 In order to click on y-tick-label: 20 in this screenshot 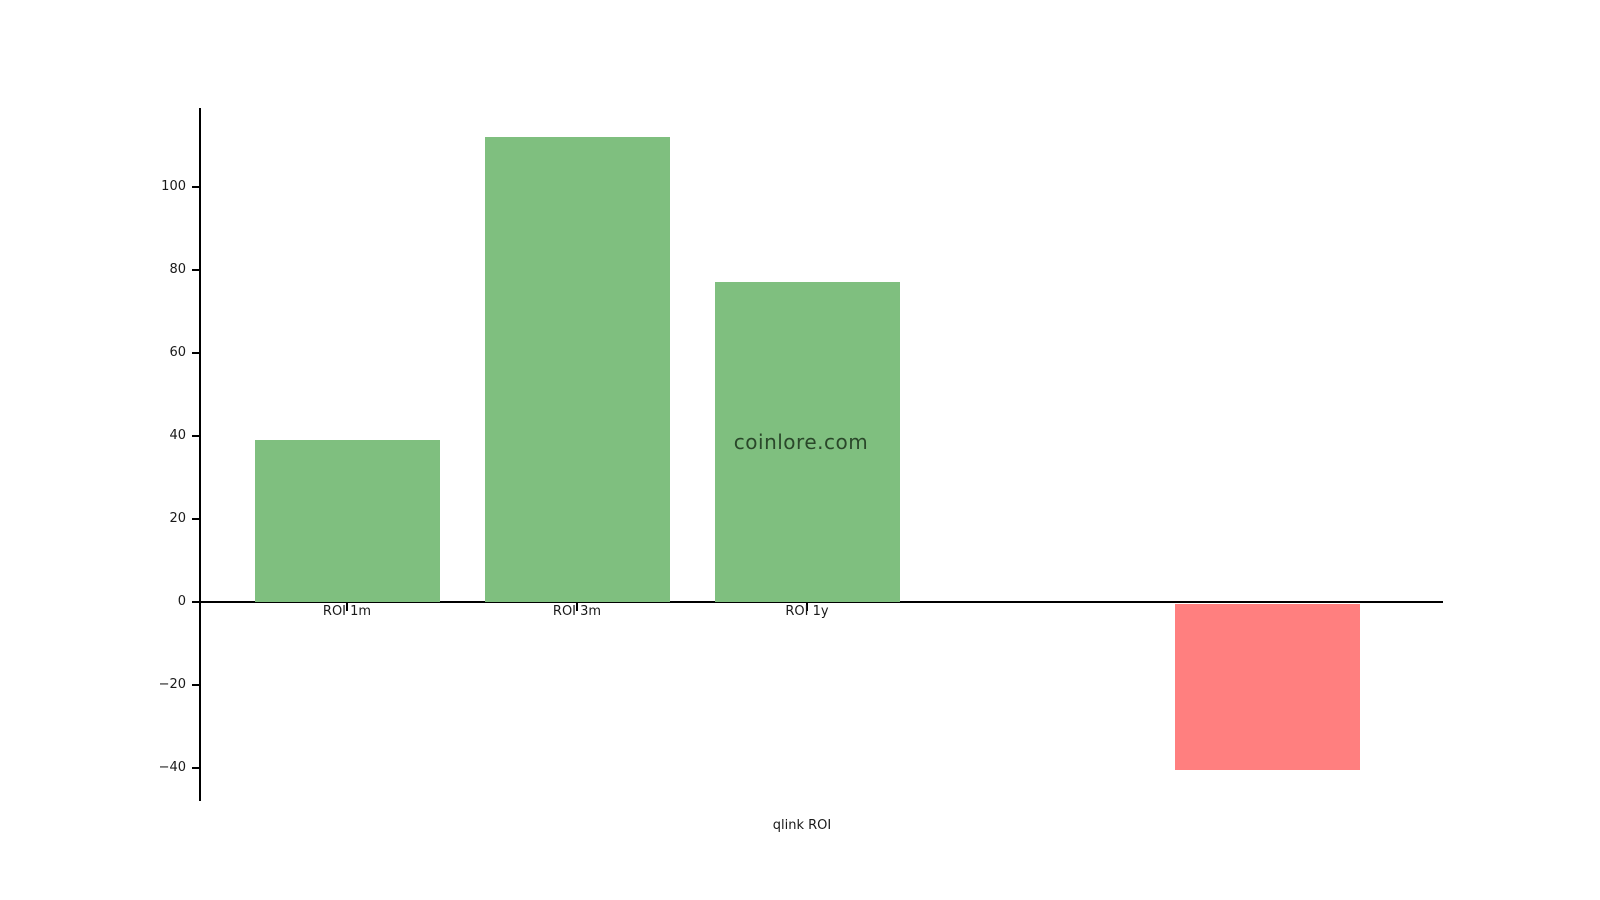, I will do `click(177, 518)`.